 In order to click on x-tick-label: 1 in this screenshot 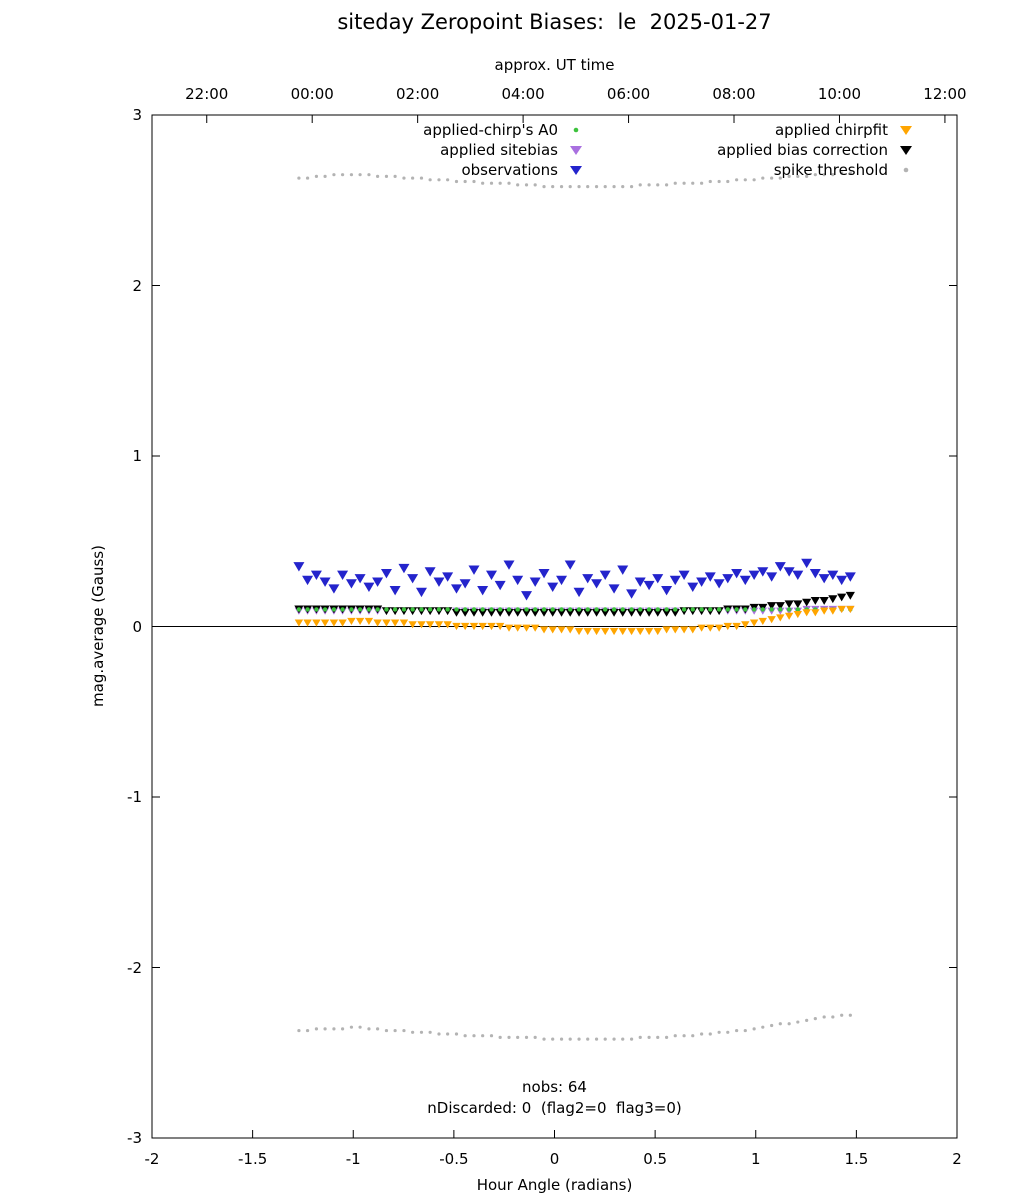, I will do `click(755, 1159)`.